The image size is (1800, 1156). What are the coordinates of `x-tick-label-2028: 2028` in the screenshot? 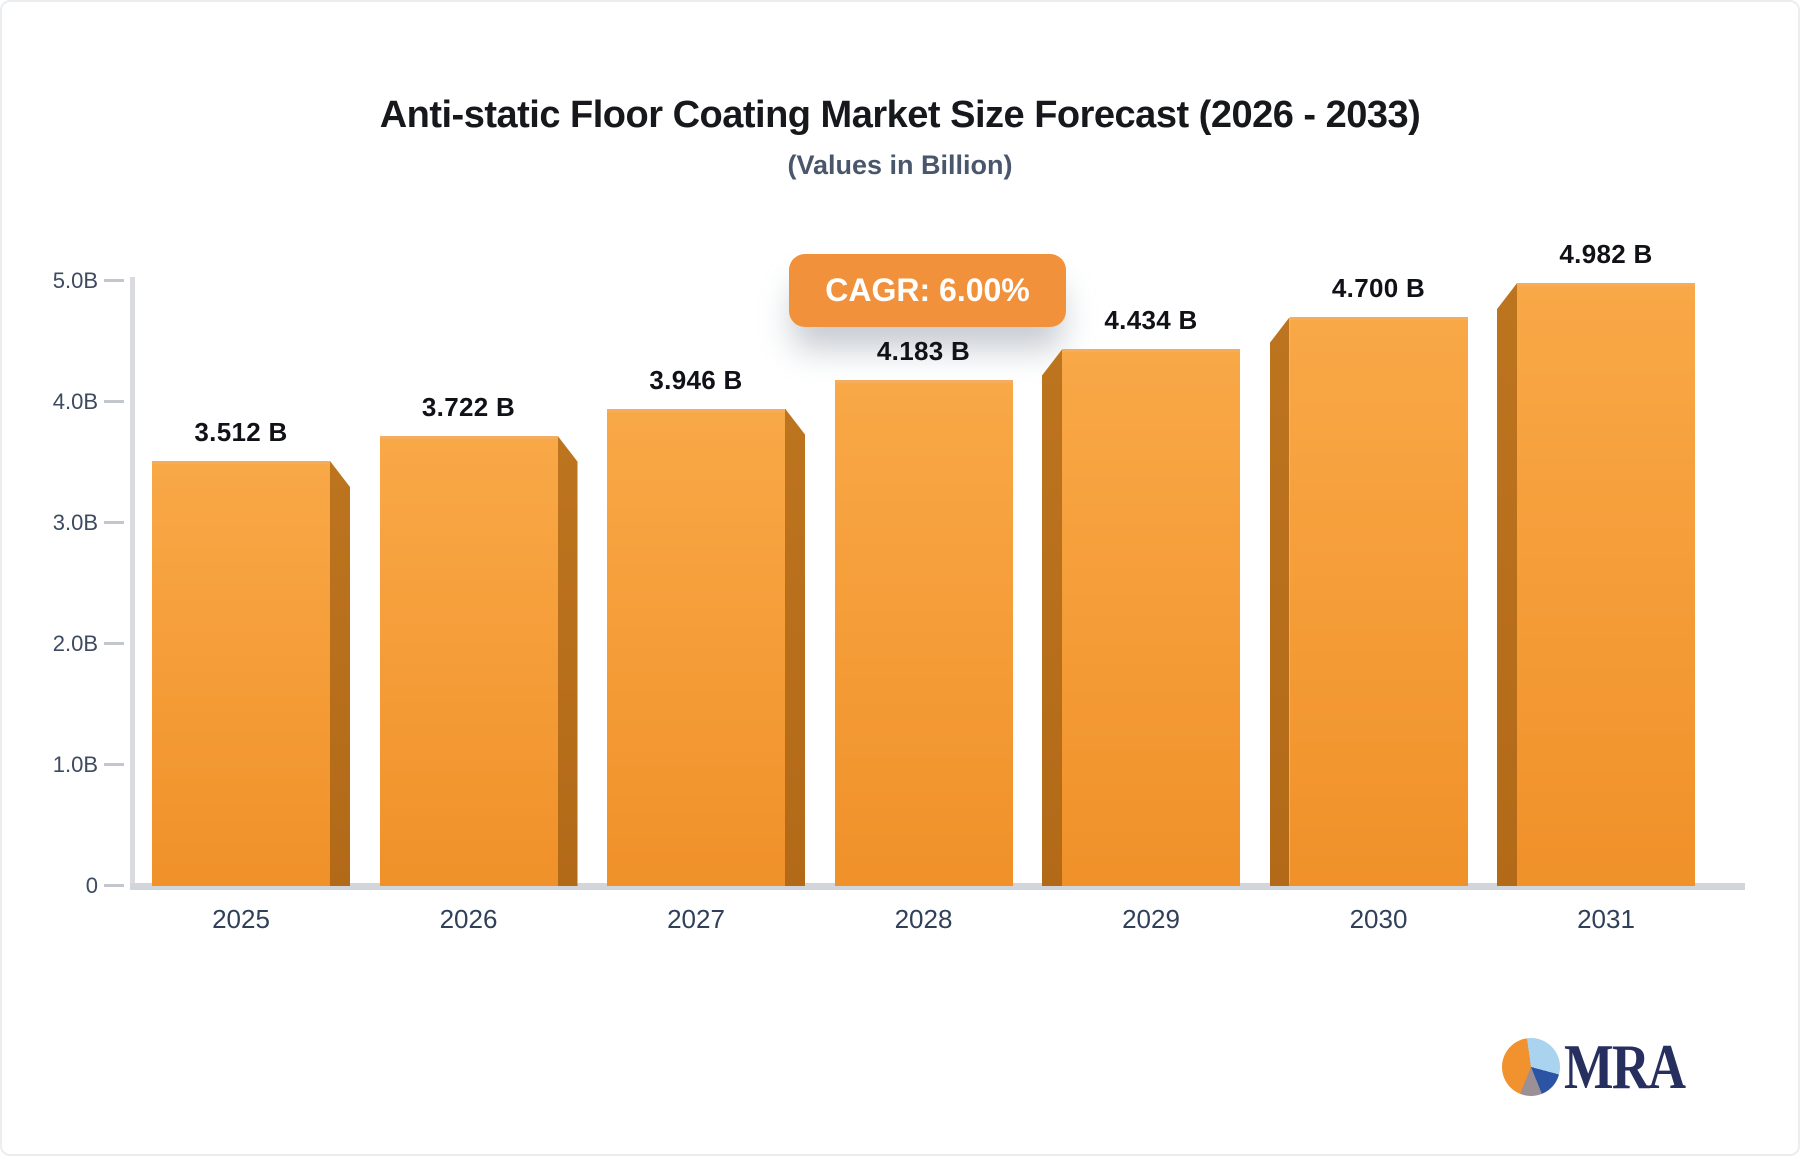 It's located at (923, 919).